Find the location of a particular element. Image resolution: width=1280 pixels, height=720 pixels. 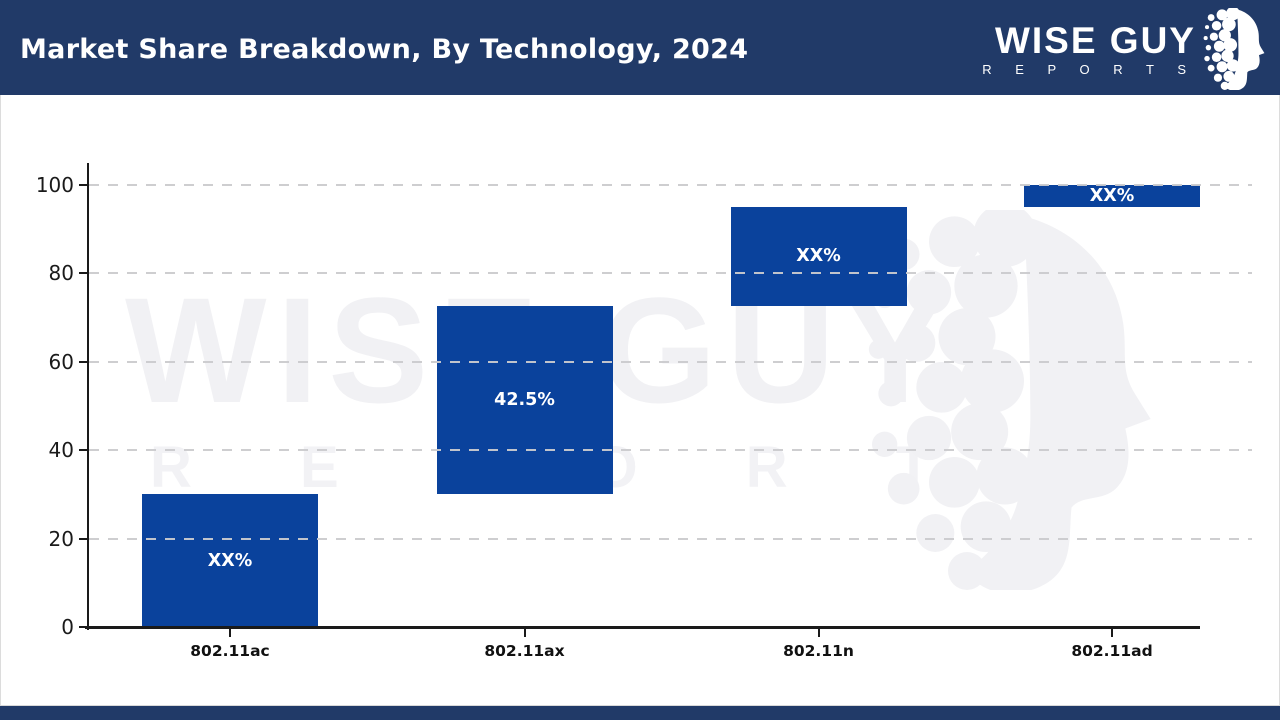

bar-802.11n is located at coordinates (818, 256).